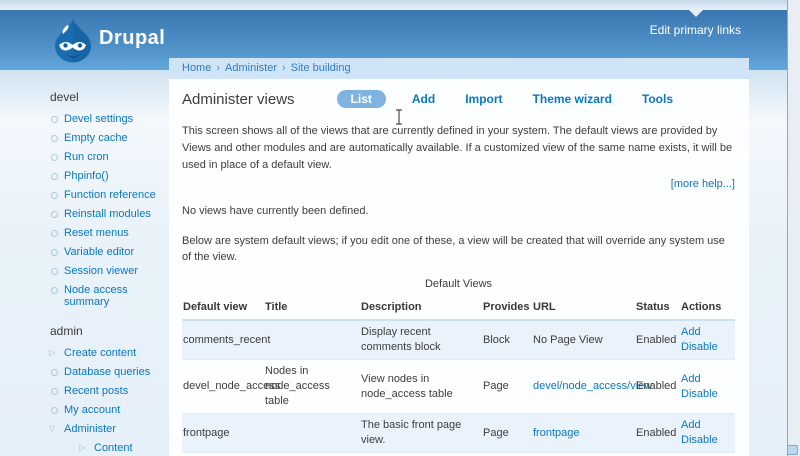 The height and width of the screenshot is (456, 800). What do you see at coordinates (223, 454) in the screenshot?
I see `cell-default-view: taxonomy_term` at bounding box center [223, 454].